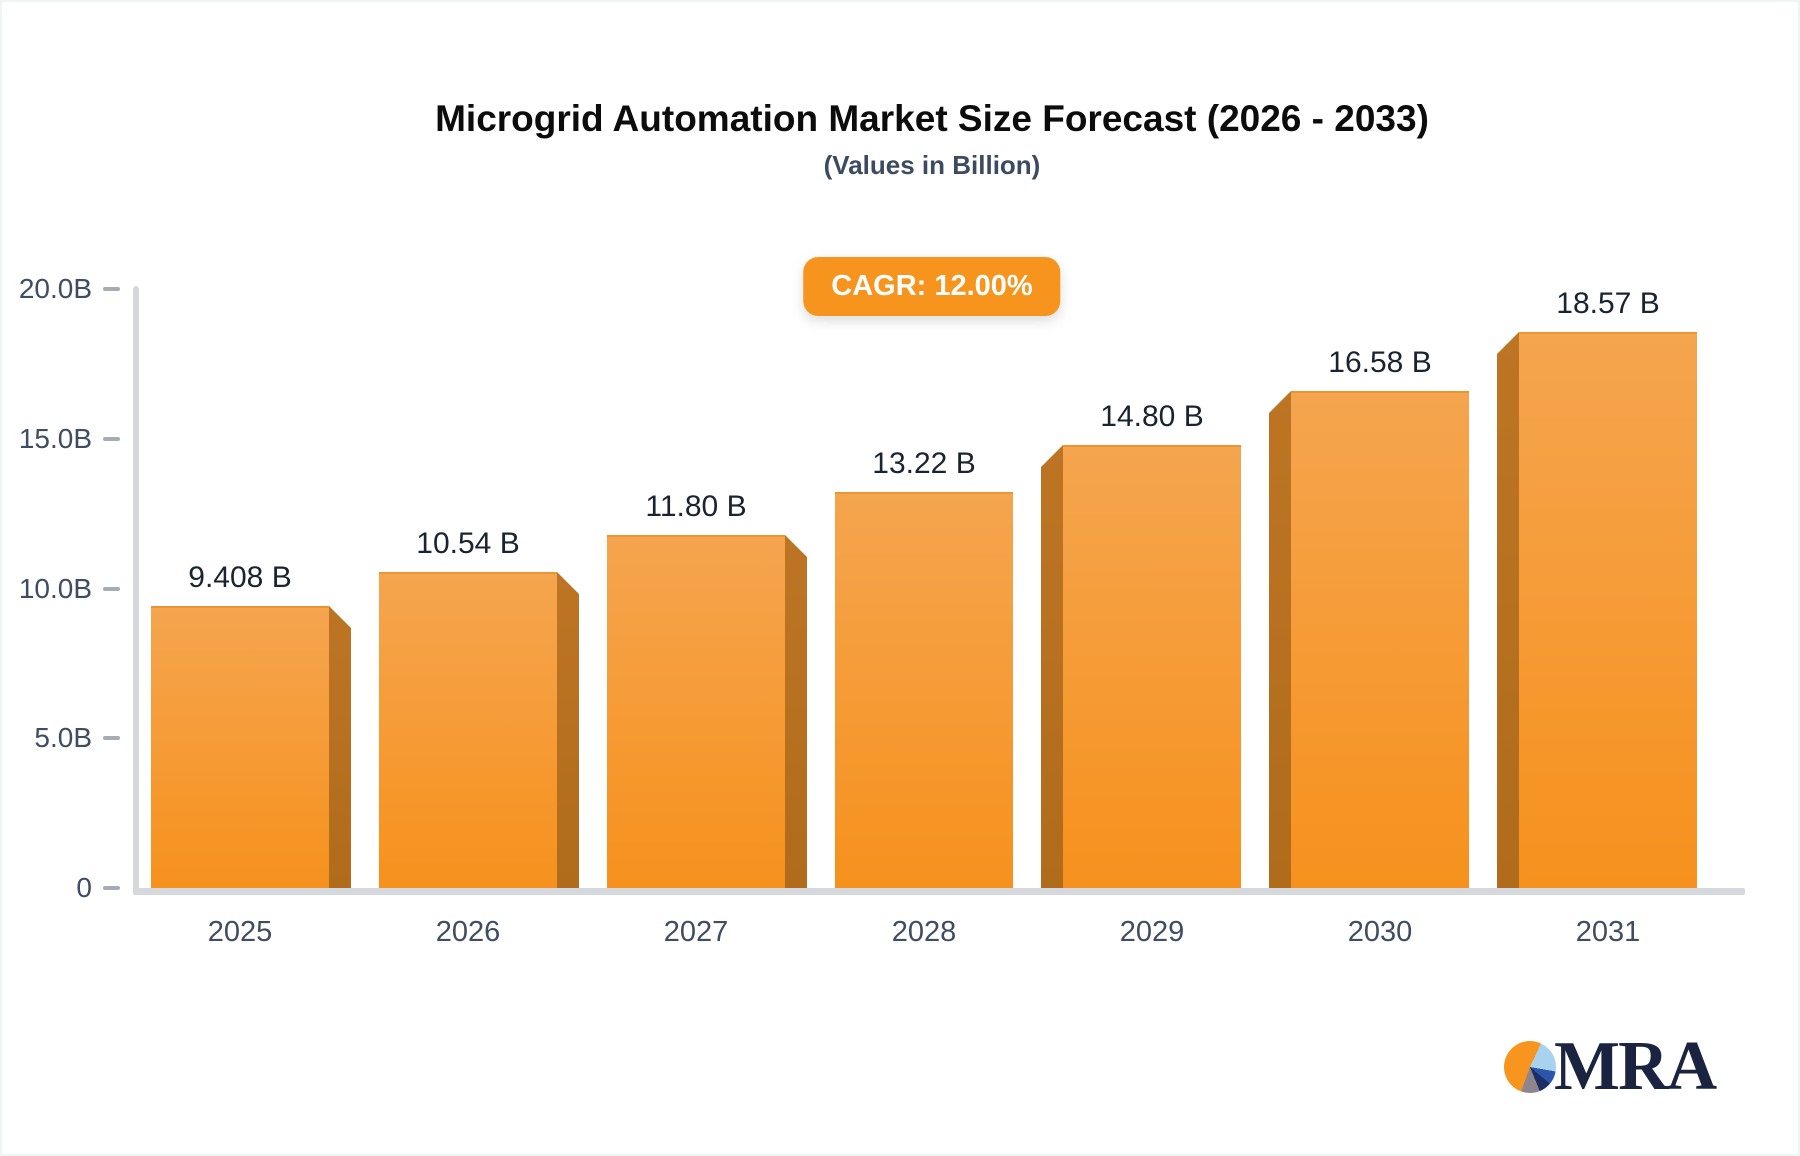 The image size is (1800, 1156). What do you see at coordinates (924, 463) in the screenshot?
I see `bar-value-label: 13.22 B` at bounding box center [924, 463].